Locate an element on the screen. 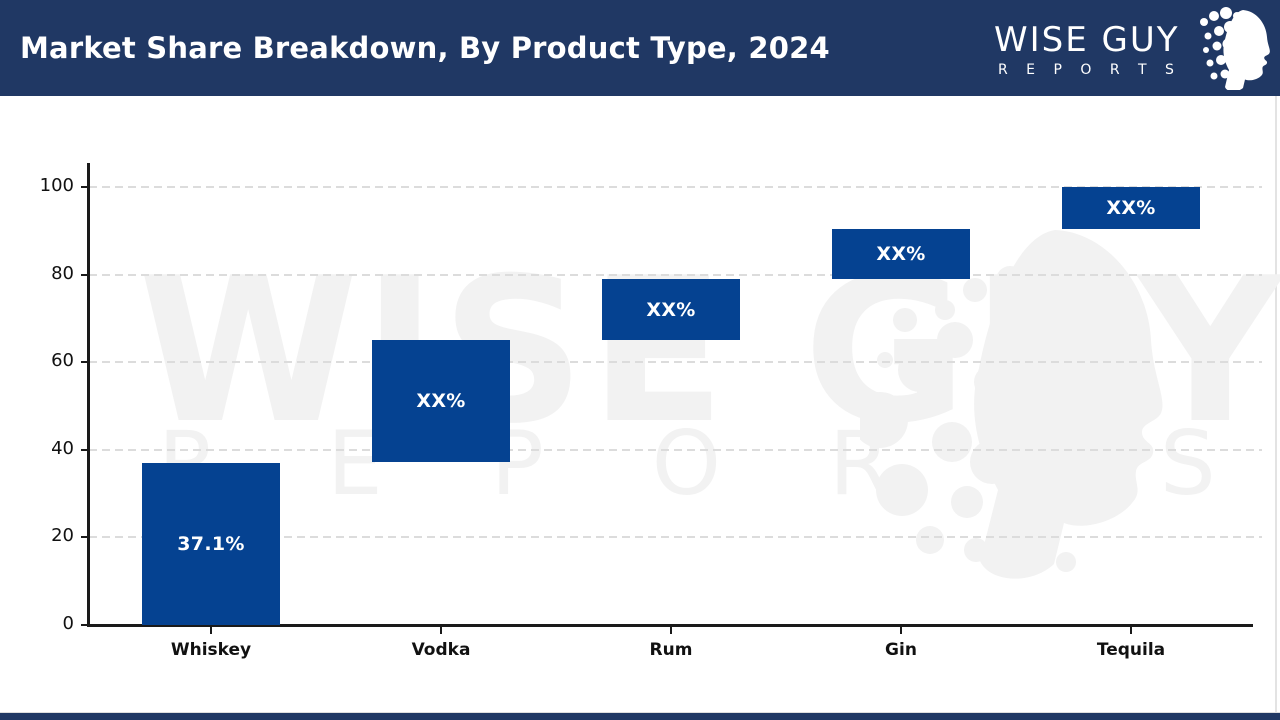 Image resolution: width=1280 pixels, height=720 pixels. x-category-label-gin: Gin is located at coordinates (901, 650).